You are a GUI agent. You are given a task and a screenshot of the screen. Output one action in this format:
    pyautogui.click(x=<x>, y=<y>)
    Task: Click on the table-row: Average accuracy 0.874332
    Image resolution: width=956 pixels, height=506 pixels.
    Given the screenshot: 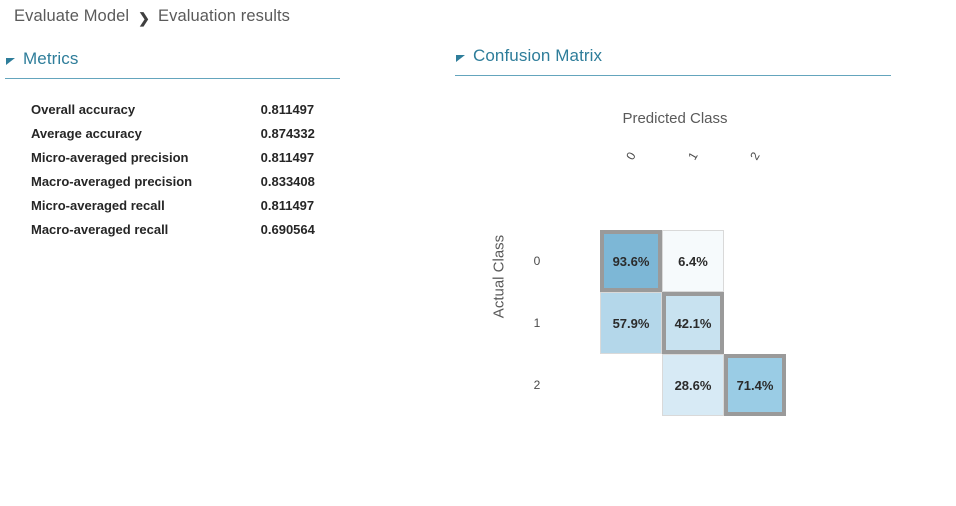 What is the action you would take?
    pyautogui.click(x=198, y=133)
    